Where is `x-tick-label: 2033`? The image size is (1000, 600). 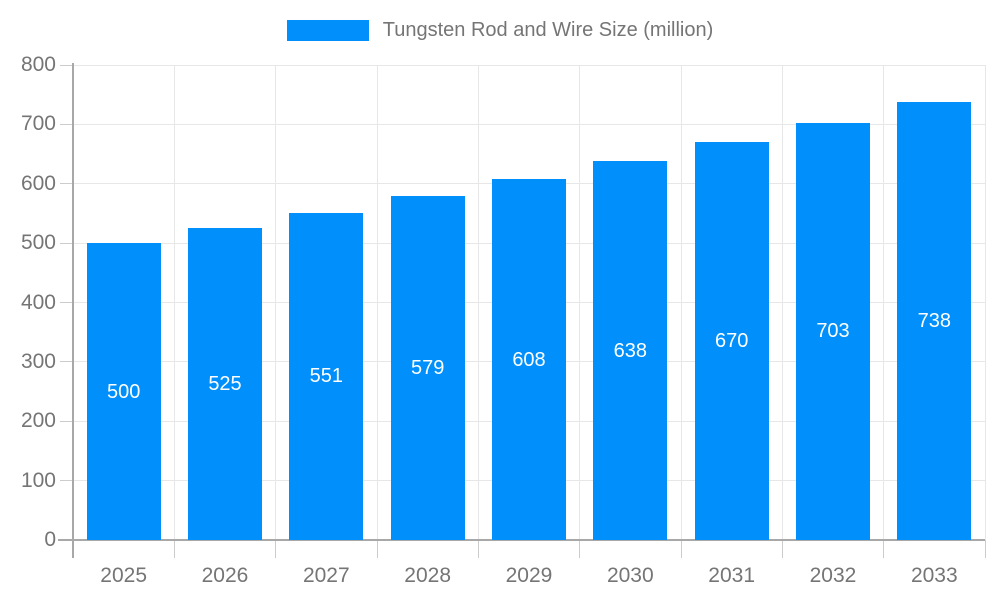 x-tick-label: 2033 is located at coordinates (934, 575).